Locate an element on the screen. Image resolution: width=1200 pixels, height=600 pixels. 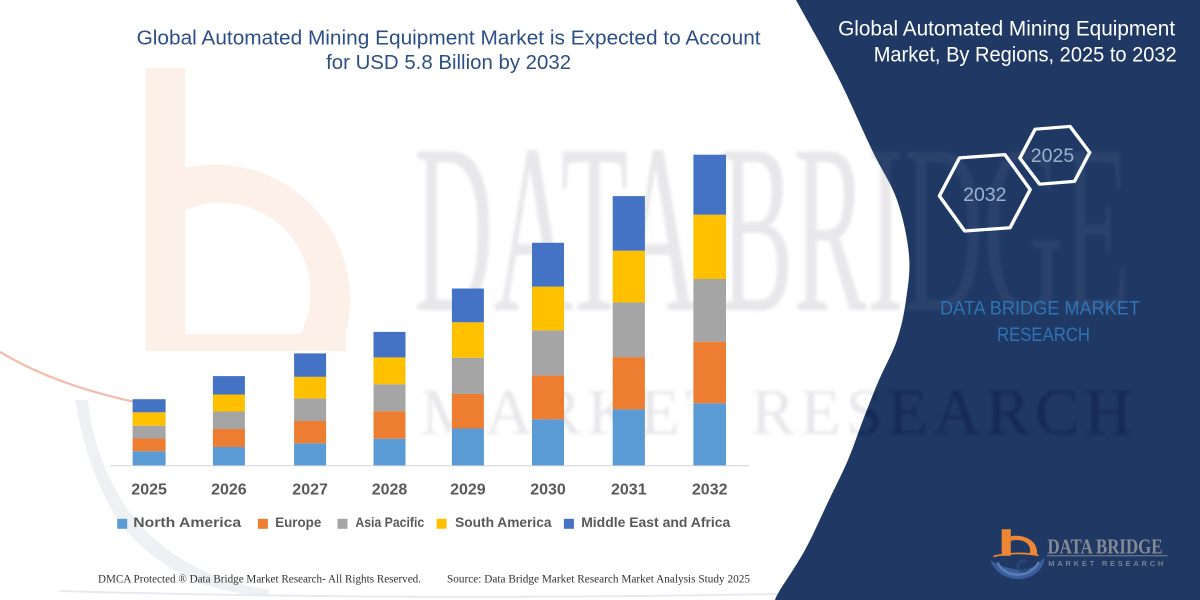
svg-text:Global Automated Mining Equipm: Global Automated Mining Equipment is located at coordinates (1006, 29).